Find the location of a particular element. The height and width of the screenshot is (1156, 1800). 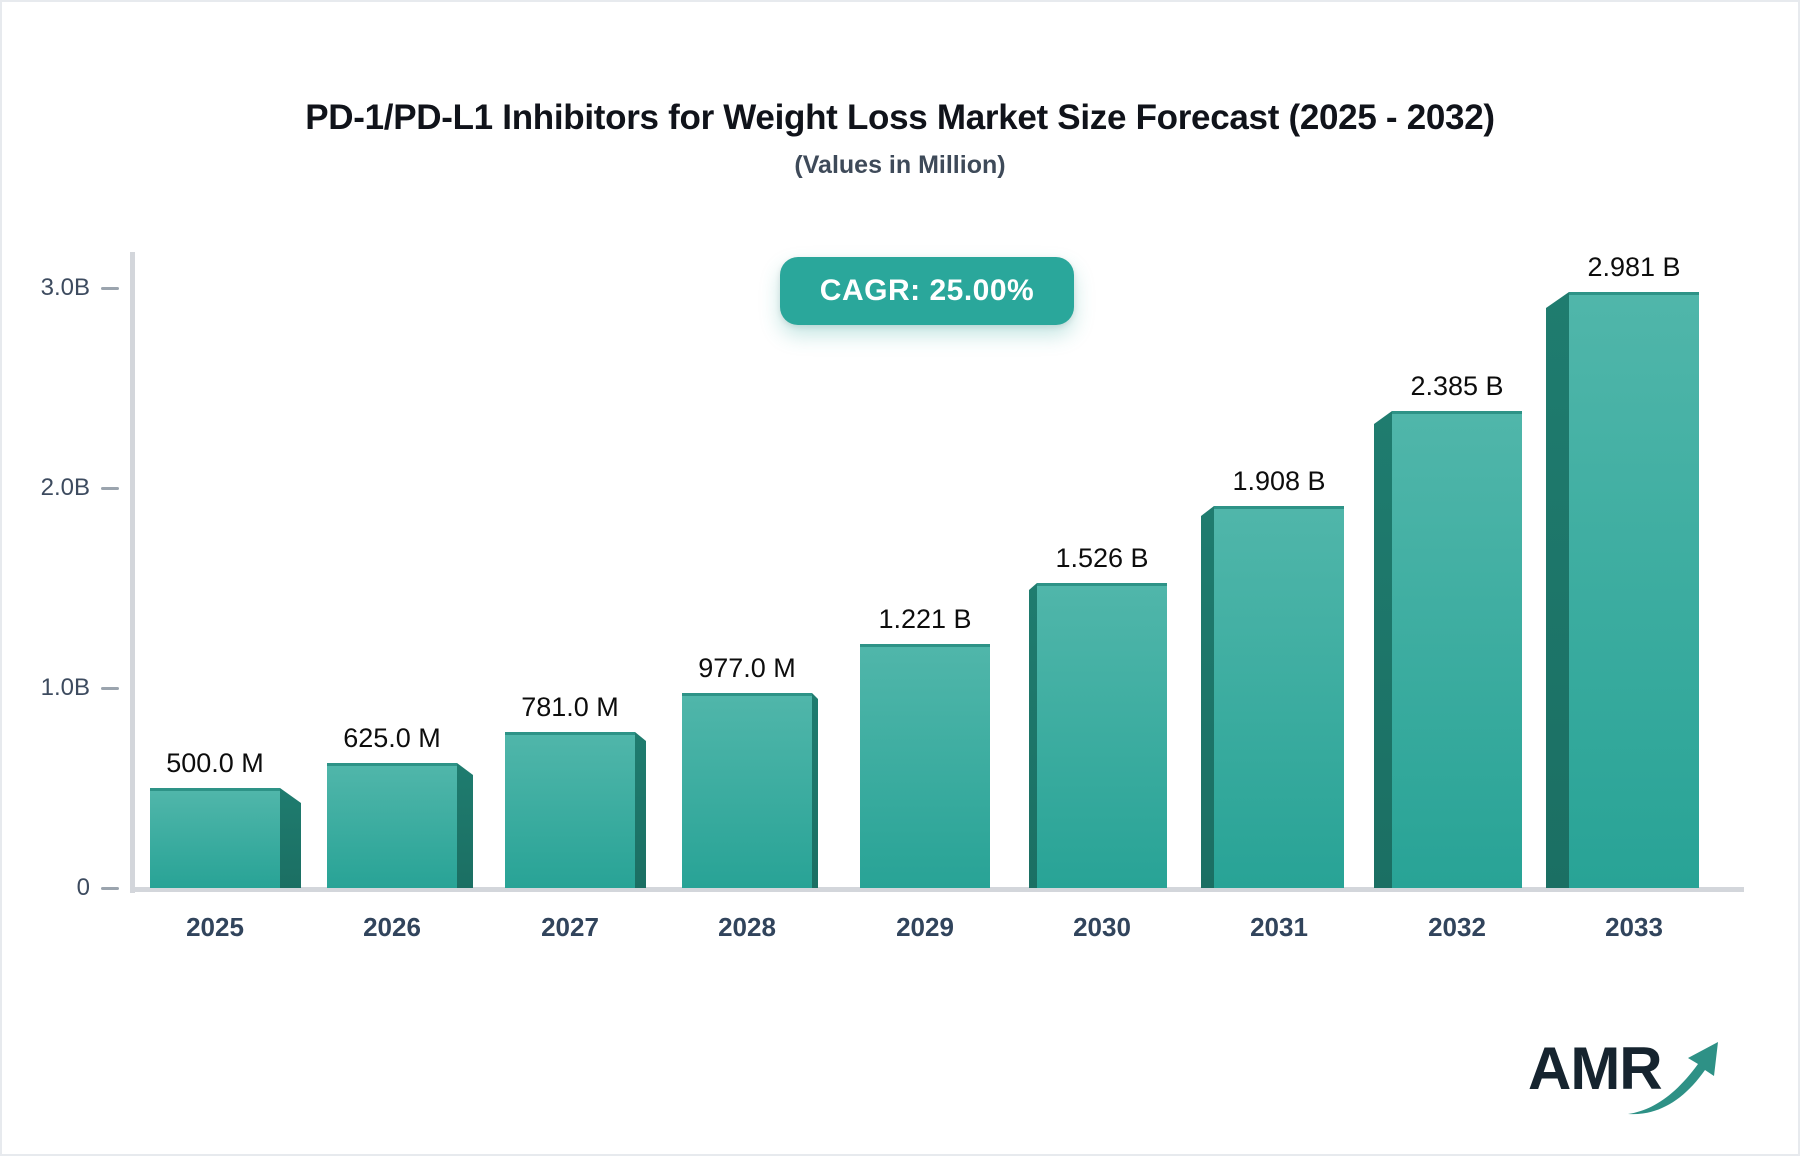

y-axis-label: 0 is located at coordinates (83, 887).